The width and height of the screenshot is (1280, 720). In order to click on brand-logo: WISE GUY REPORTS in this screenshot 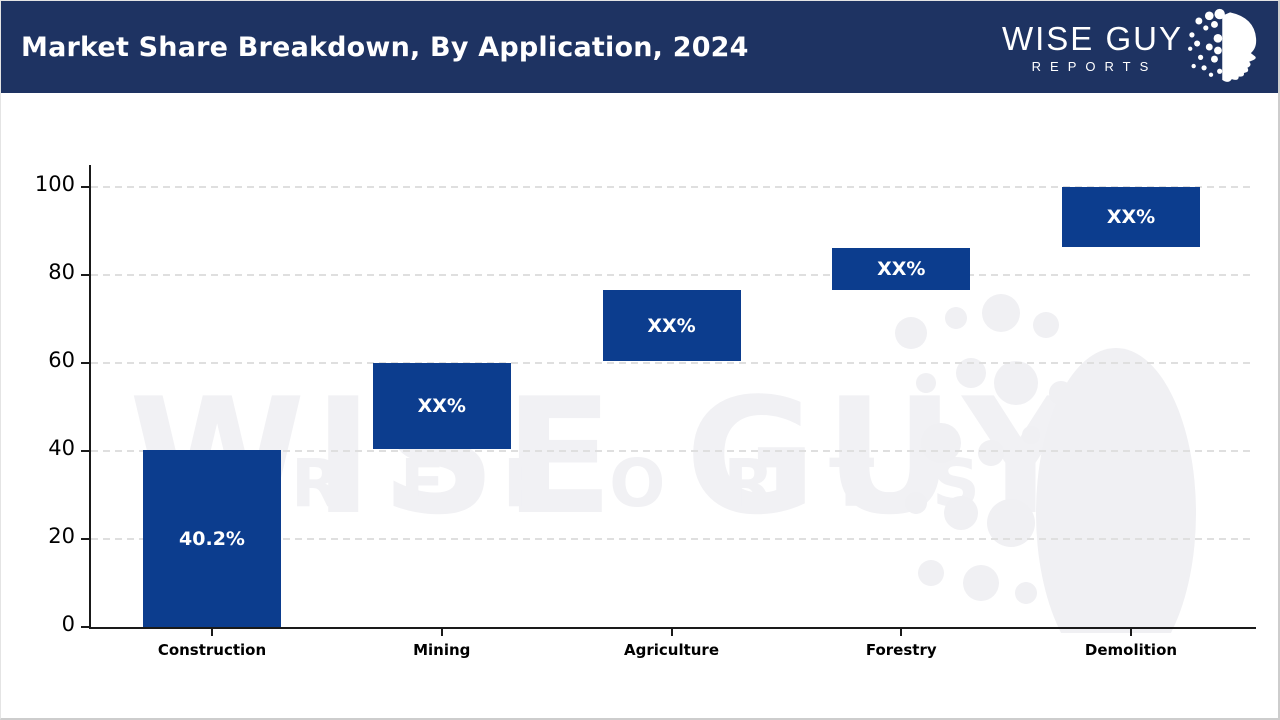, I will do `click(1140, 47)`.